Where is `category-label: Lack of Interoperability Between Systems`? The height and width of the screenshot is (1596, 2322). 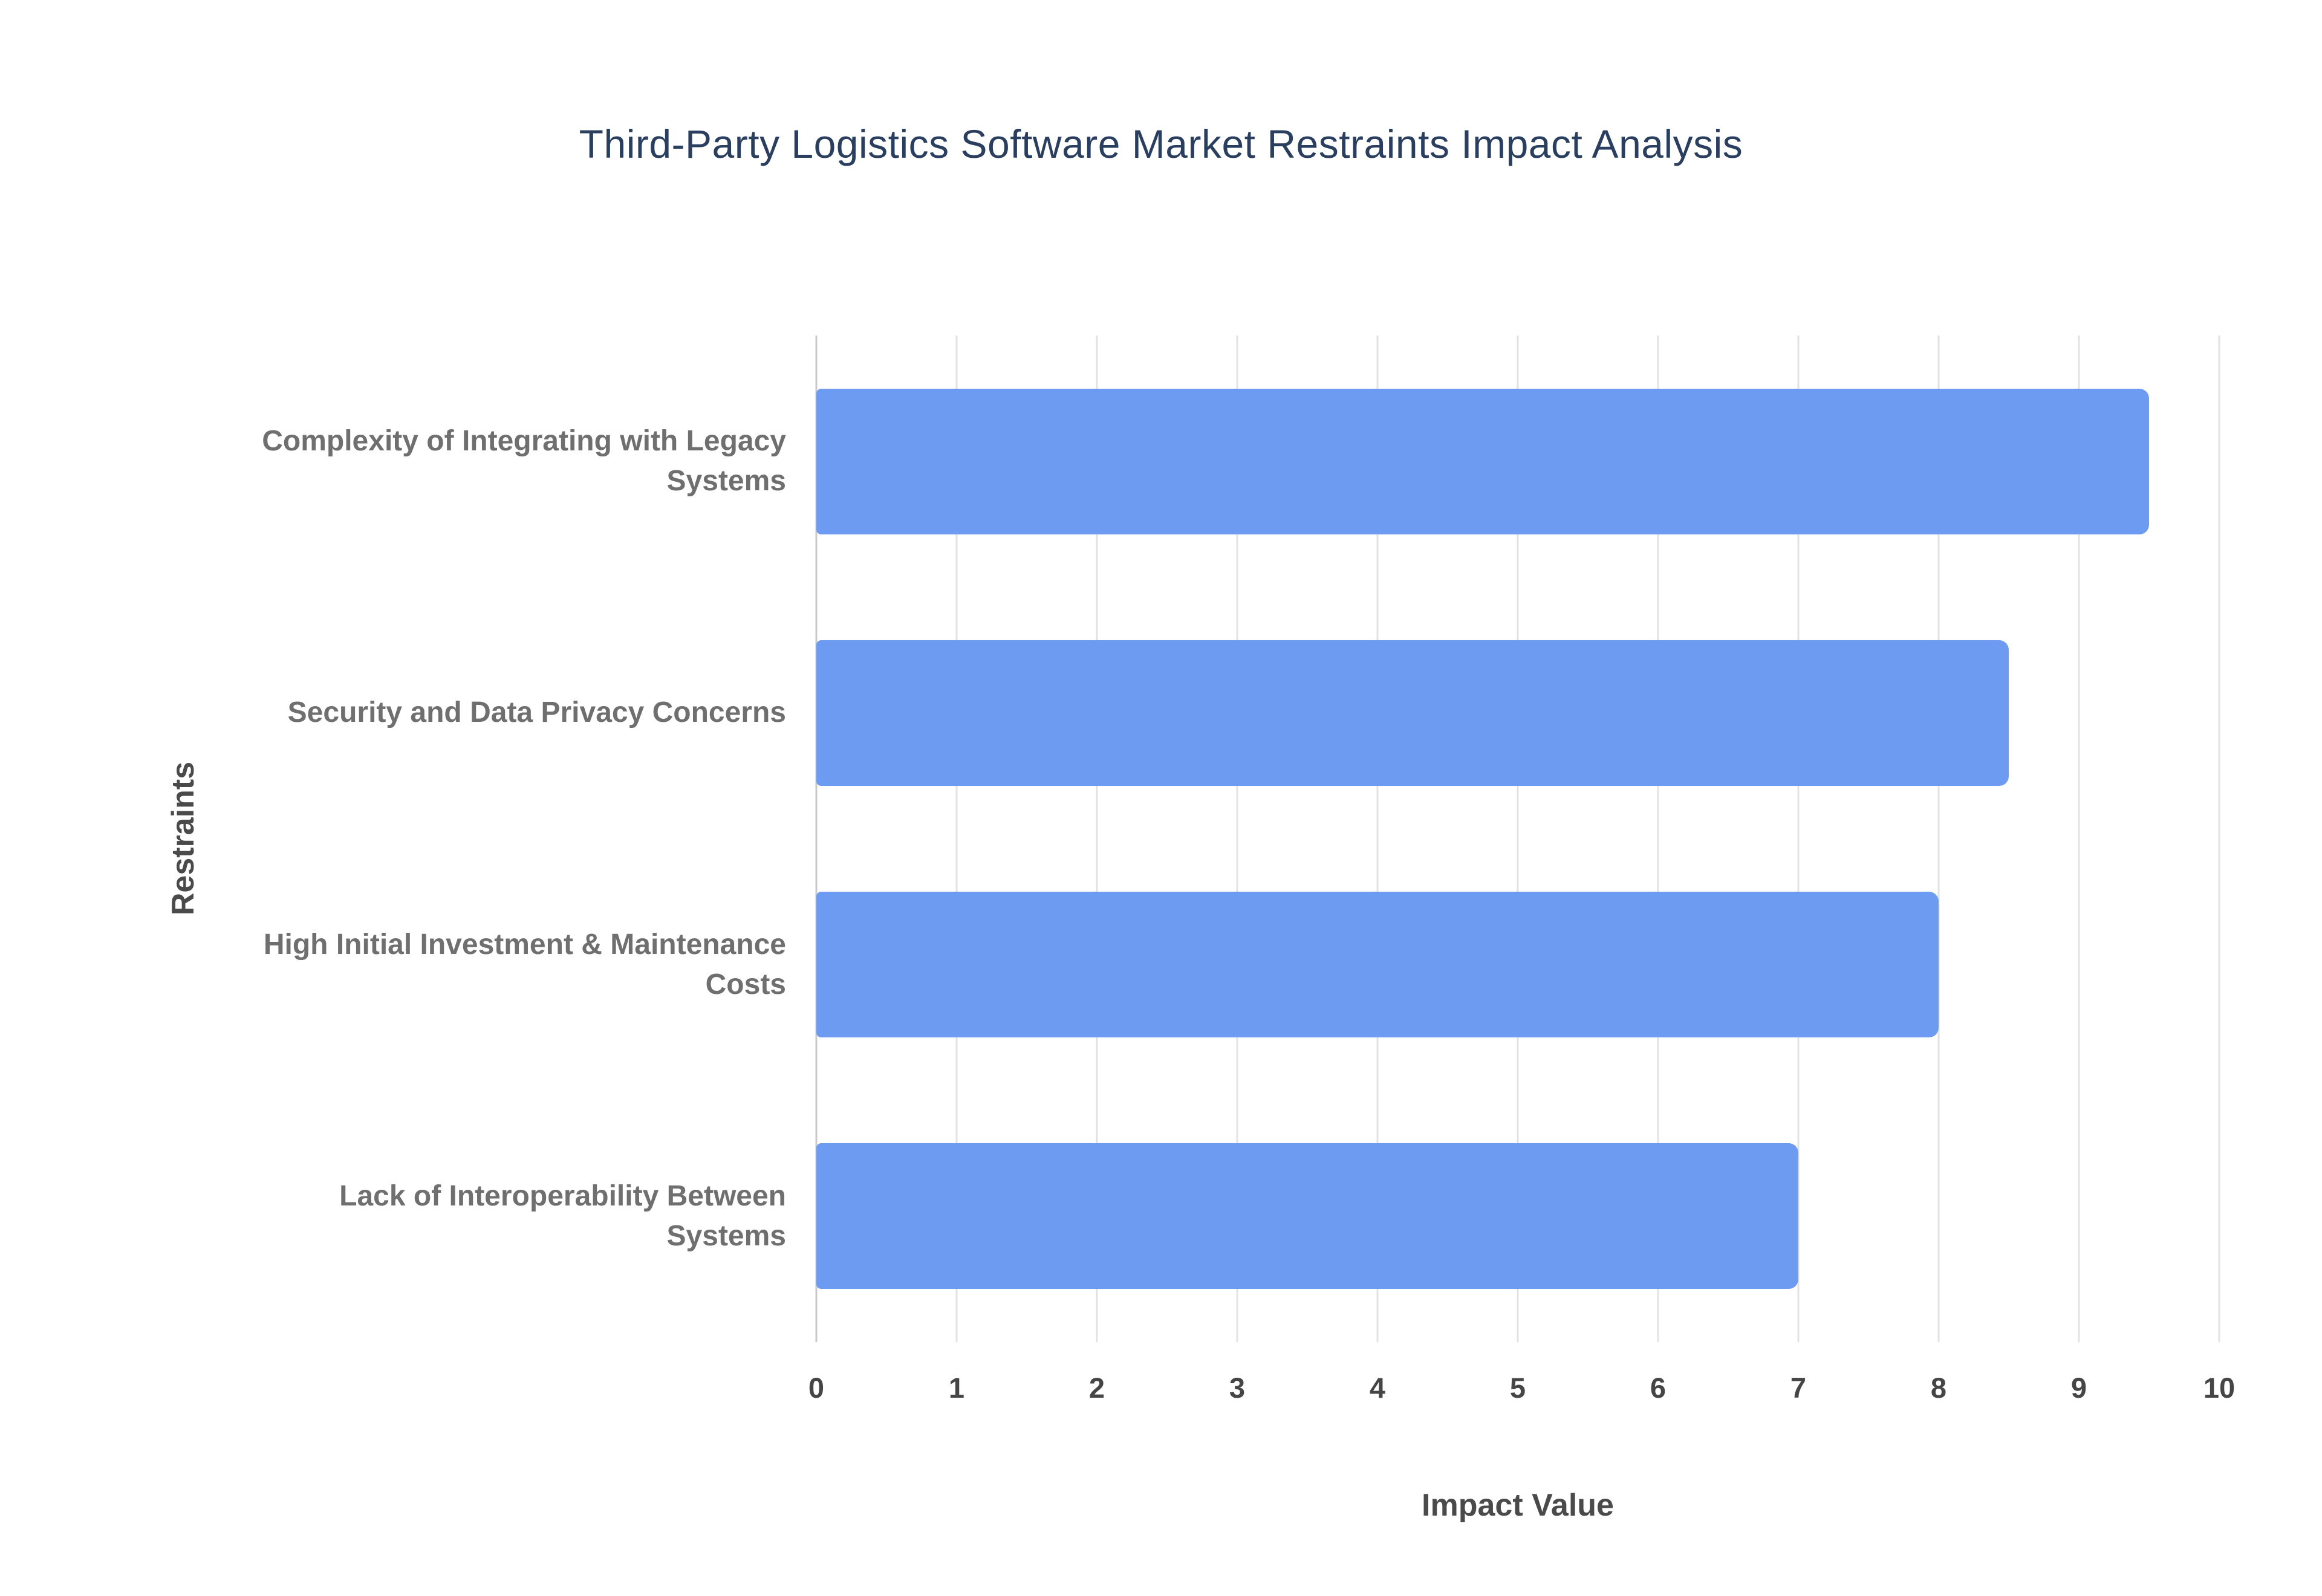 category-label: Lack of Interoperability Between Systems is located at coordinates (562, 1215).